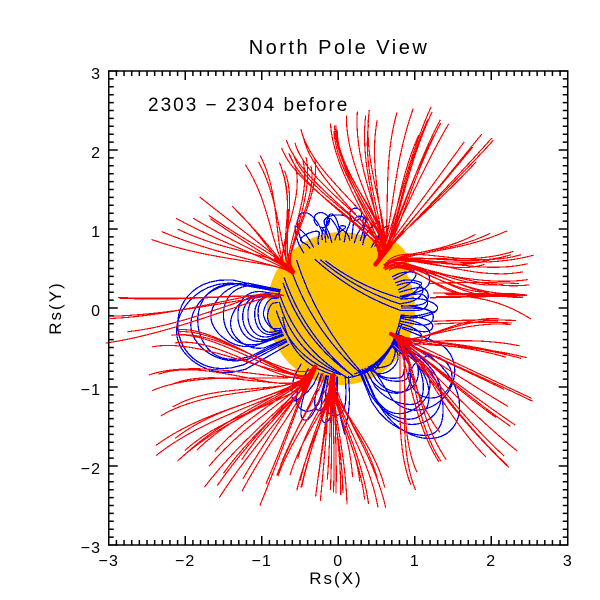 This screenshot has width=600, height=600. What do you see at coordinates (339, 48) in the screenshot?
I see `svg-text: North Pole View` at bounding box center [339, 48].